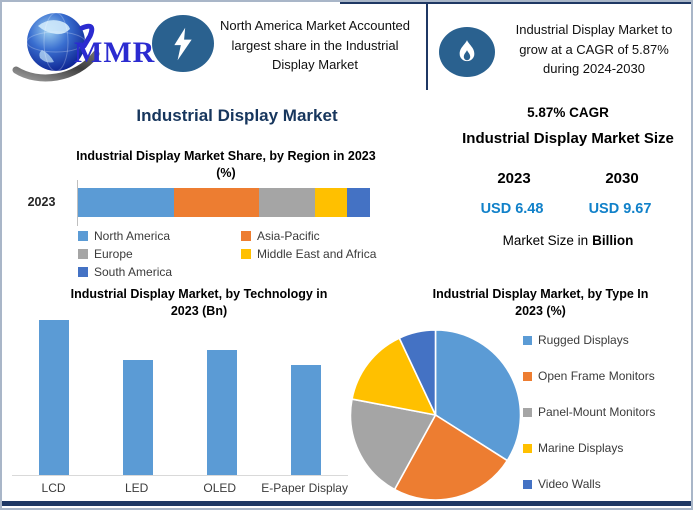  I want to click on cagr-headline: 5.87% CAGR, so click(568, 112).